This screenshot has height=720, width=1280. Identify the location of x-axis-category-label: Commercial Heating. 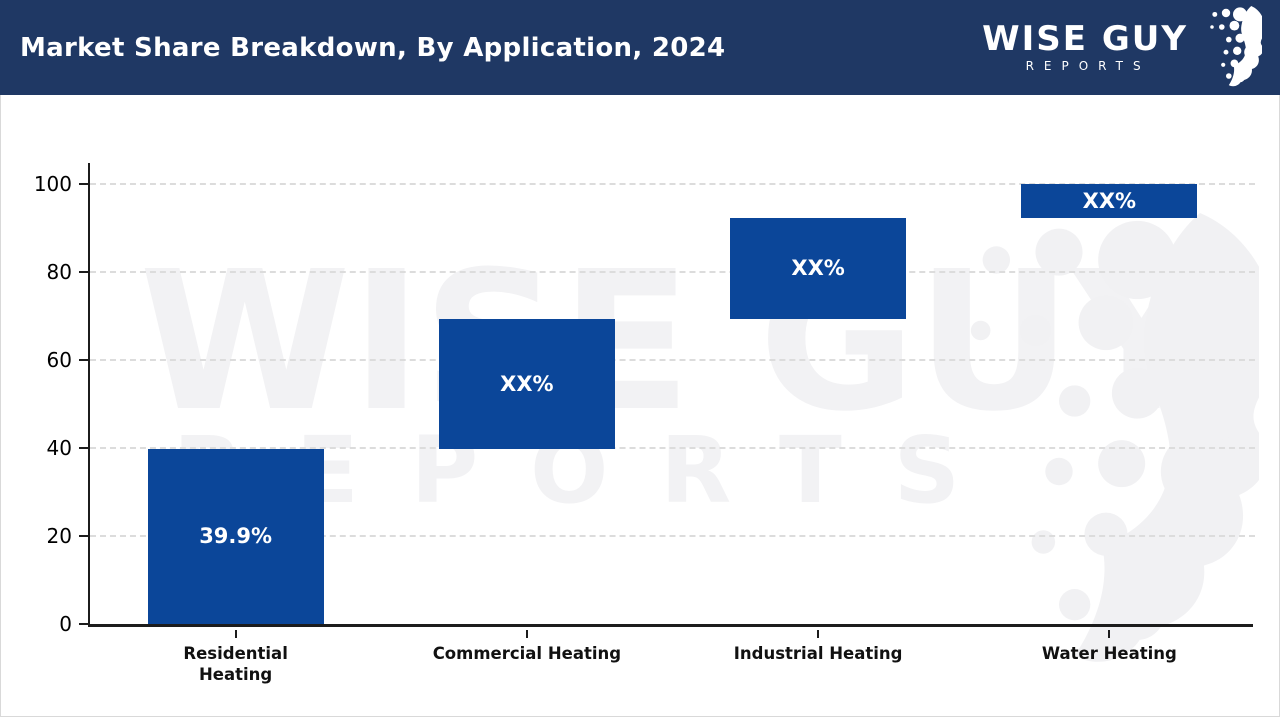
(527, 653).